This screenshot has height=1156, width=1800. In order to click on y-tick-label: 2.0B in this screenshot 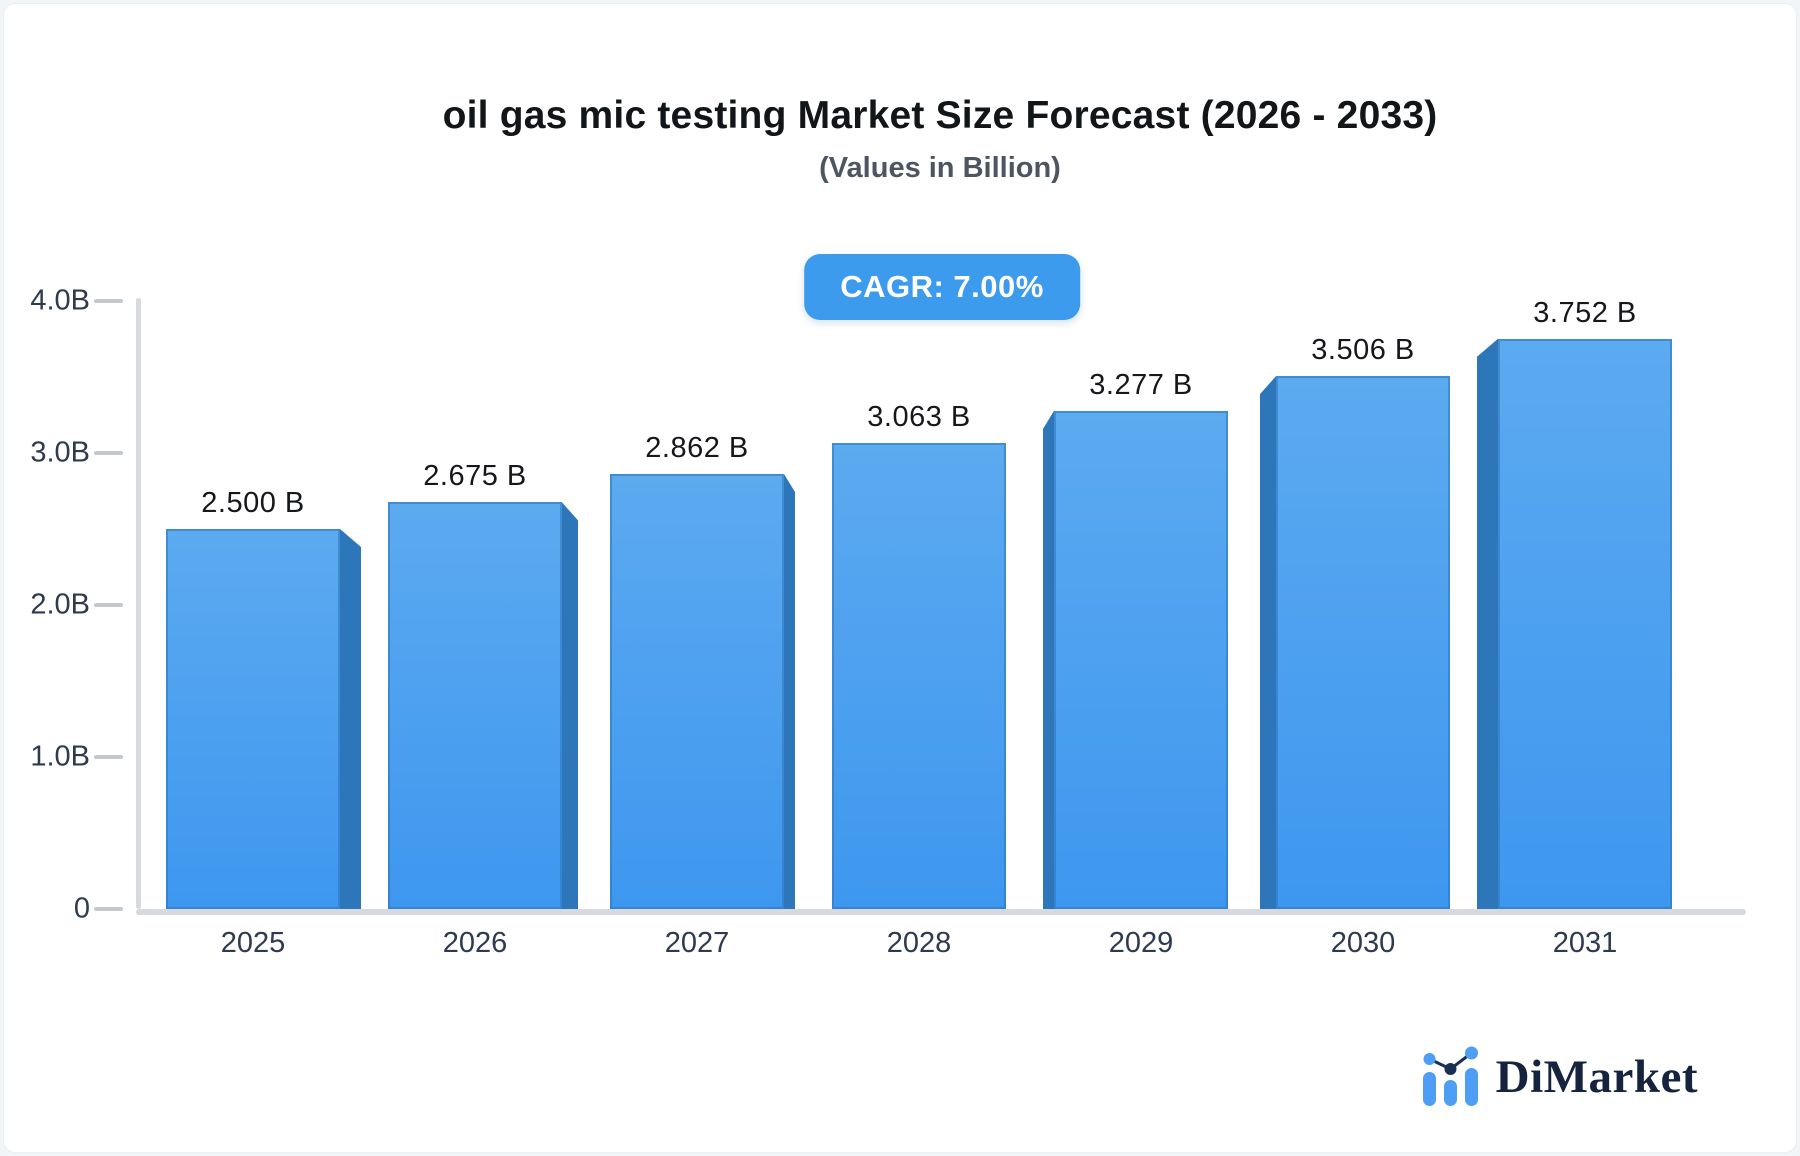, I will do `click(60, 604)`.